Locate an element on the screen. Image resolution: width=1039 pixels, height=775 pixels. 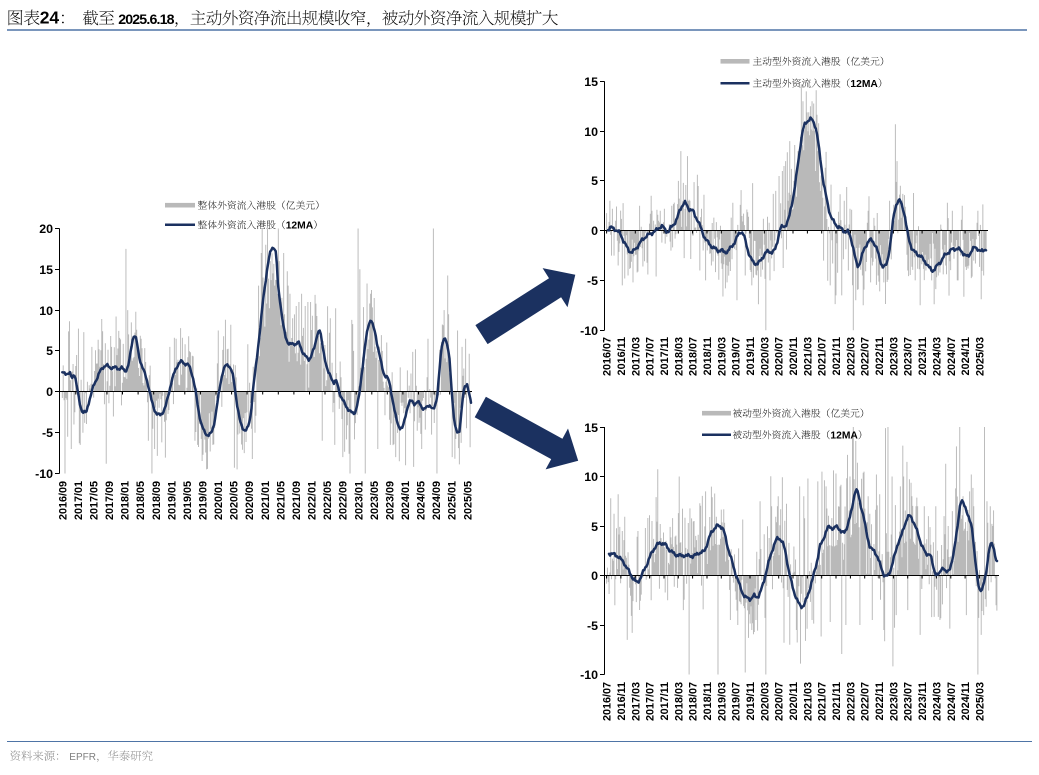
svg-text: 2025/01 is located at coordinates (453, 500).